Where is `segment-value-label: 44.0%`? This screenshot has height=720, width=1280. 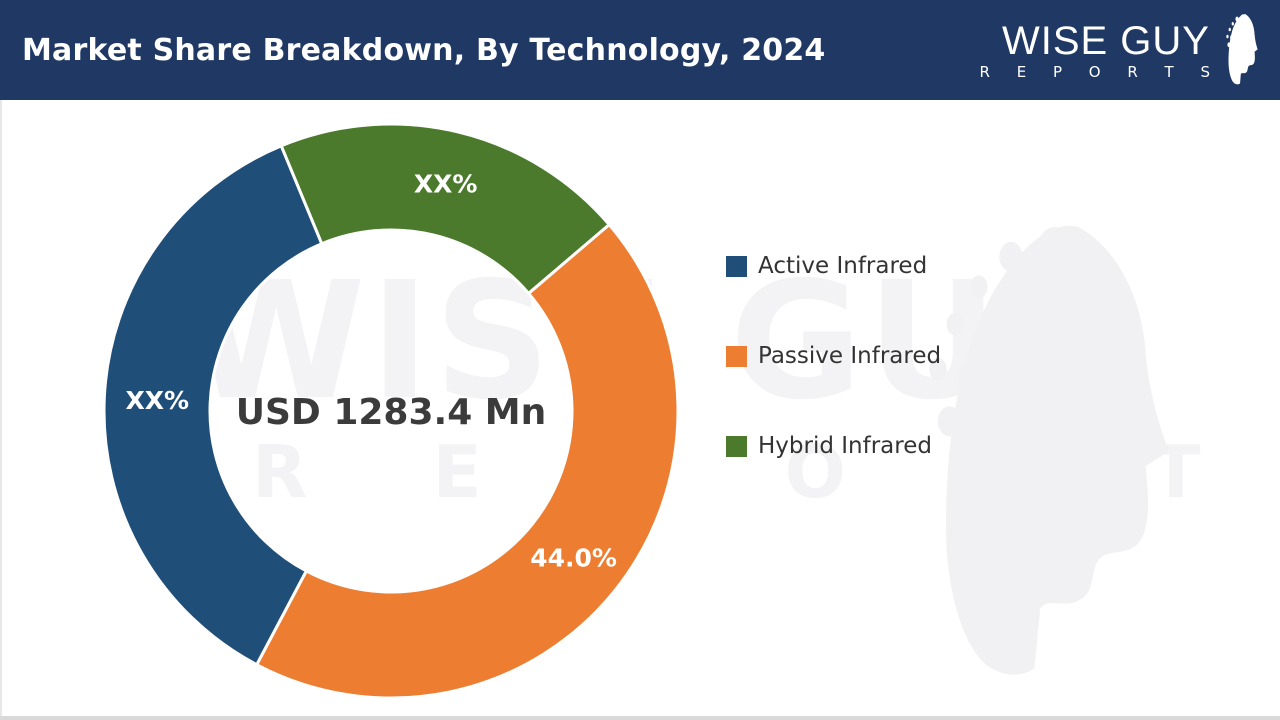
segment-value-label: 44.0% is located at coordinates (573, 557).